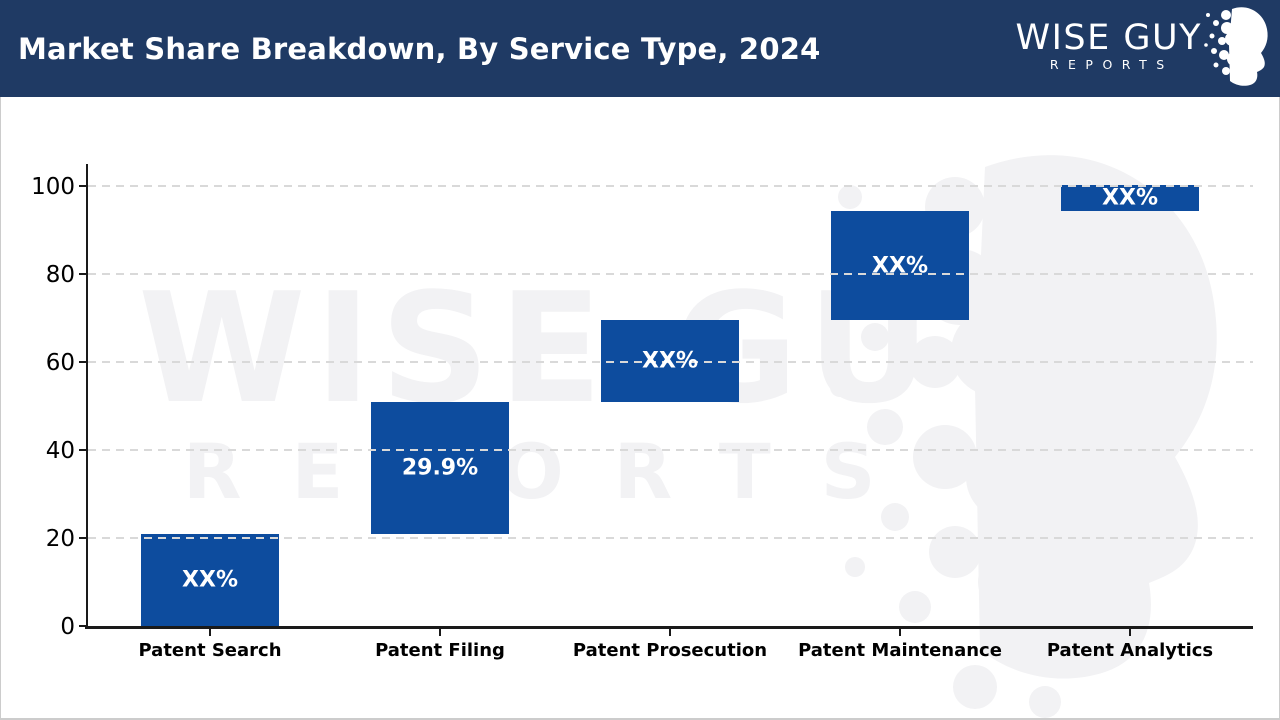 This screenshot has width=1280, height=720. What do you see at coordinates (440, 650) in the screenshot?
I see `x-category-label: Patent Filing` at bounding box center [440, 650].